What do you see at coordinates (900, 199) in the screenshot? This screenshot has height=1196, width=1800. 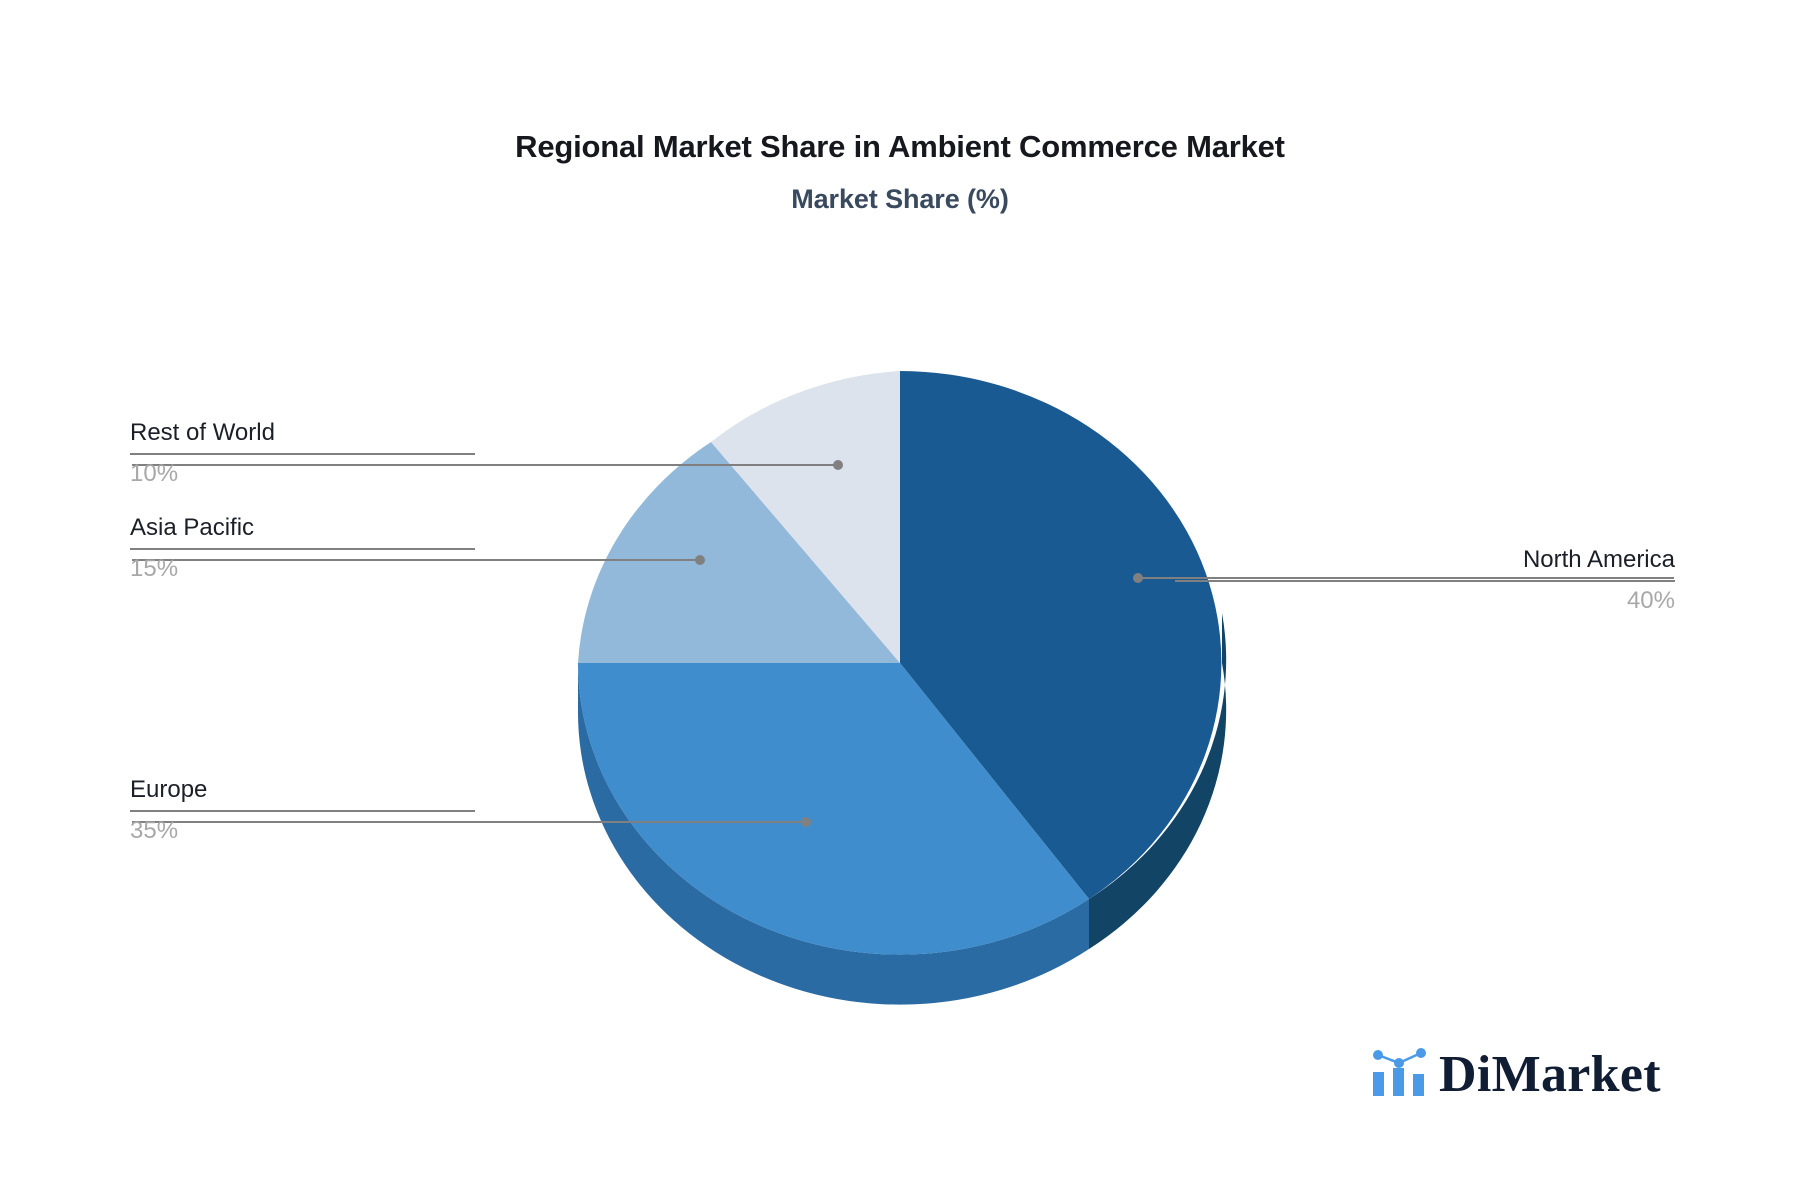 I see `chart-subtitle: Market Share (%)` at bounding box center [900, 199].